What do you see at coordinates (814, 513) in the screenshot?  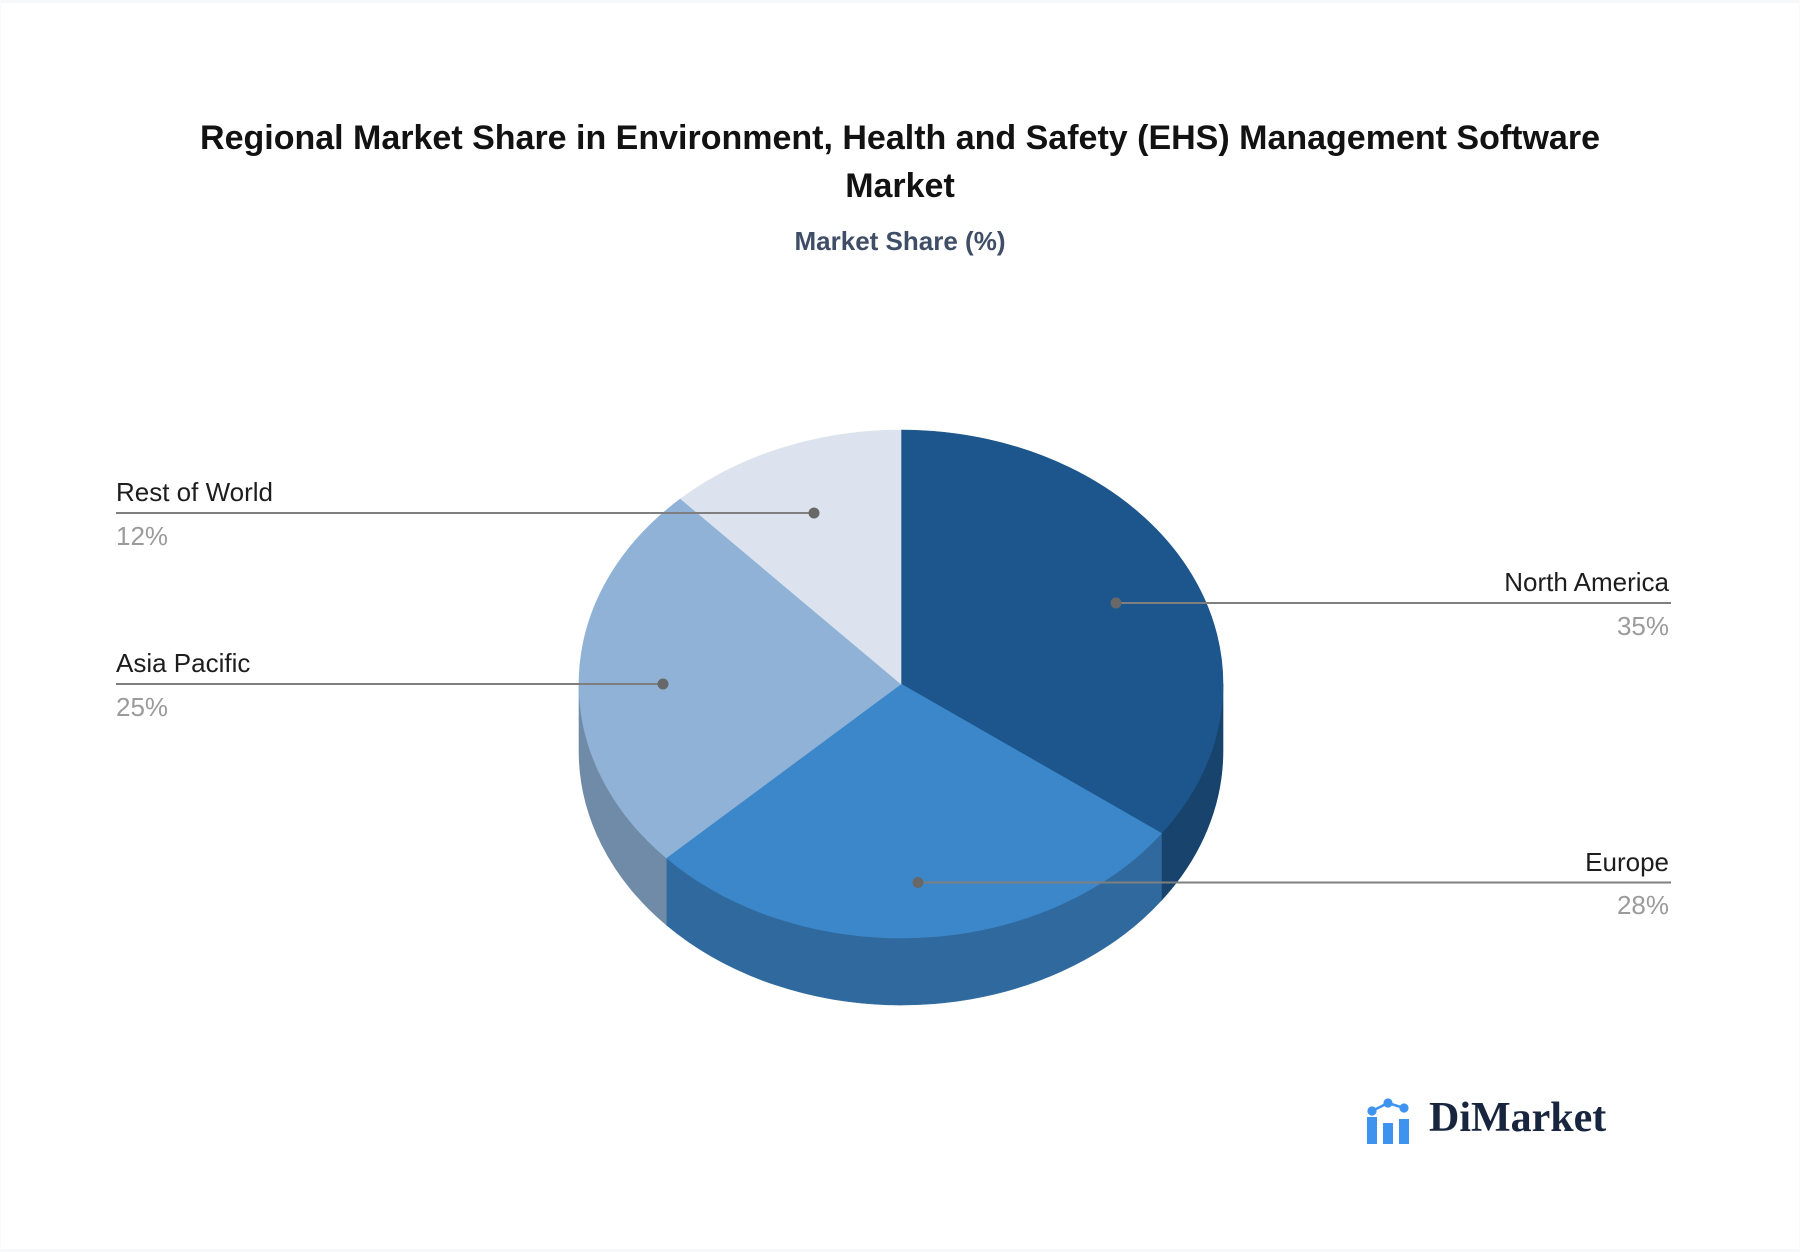 I see `leader-dot-rest-of-world` at bounding box center [814, 513].